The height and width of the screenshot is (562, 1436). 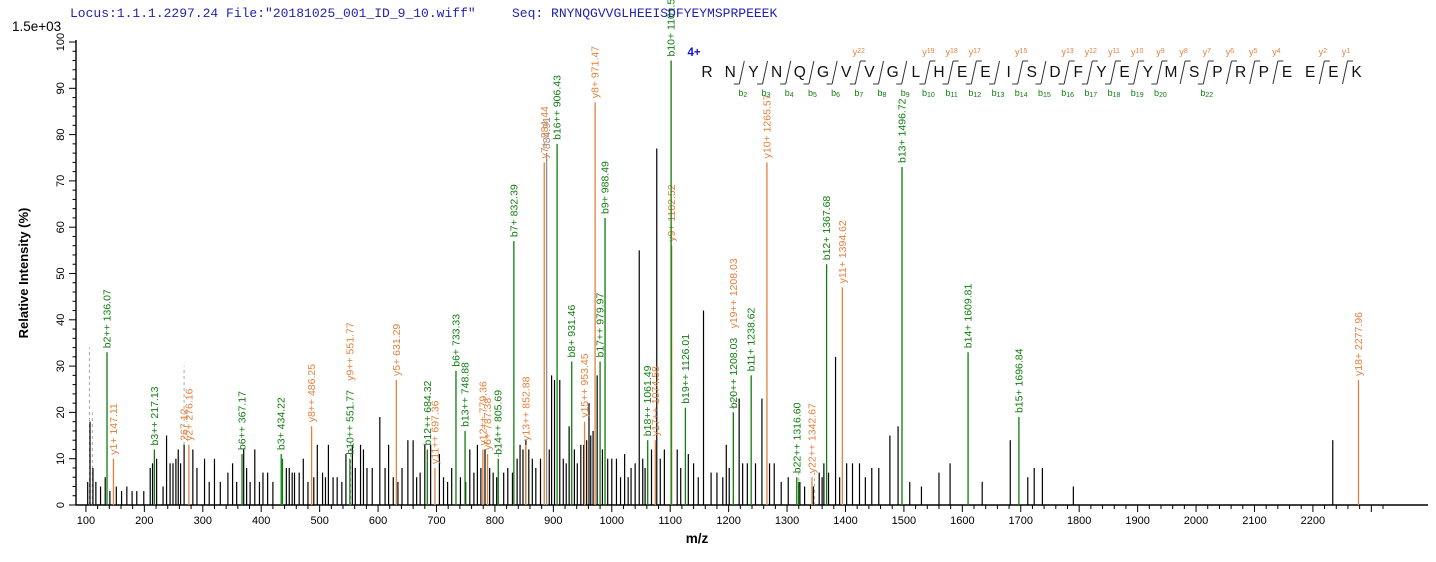 I want to click on ladder-residue: K, so click(x=1356, y=72).